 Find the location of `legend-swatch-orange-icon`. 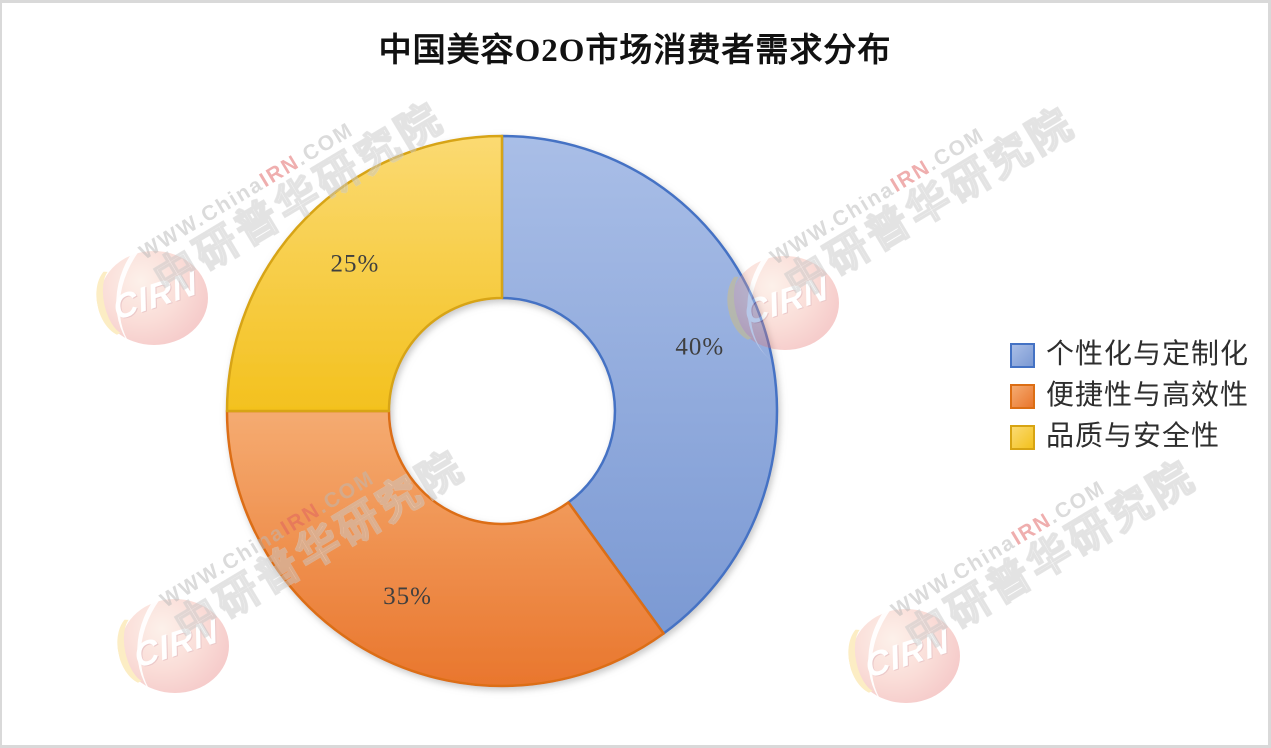

legend-swatch-orange-icon is located at coordinates (1022, 396).